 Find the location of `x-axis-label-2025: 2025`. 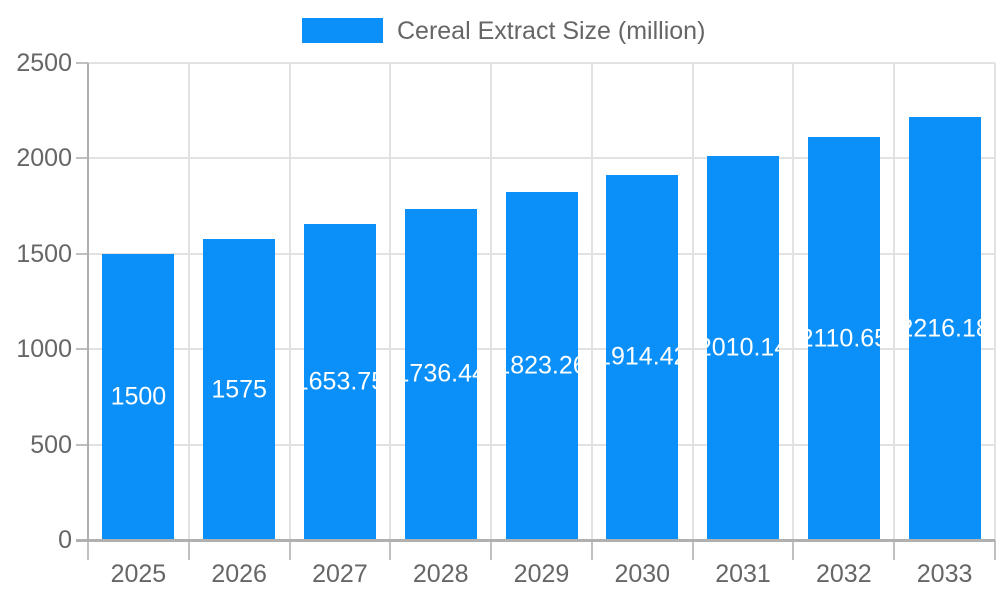

x-axis-label-2025: 2025 is located at coordinates (138, 574).